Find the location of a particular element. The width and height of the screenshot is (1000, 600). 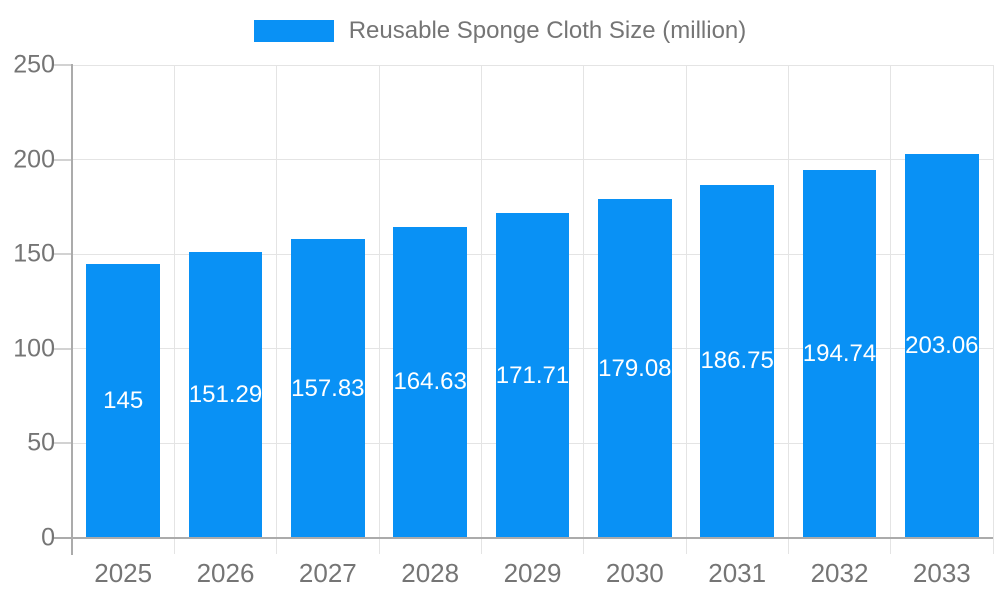

bar-value-label: 171.71 is located at coordinates (532, 375).